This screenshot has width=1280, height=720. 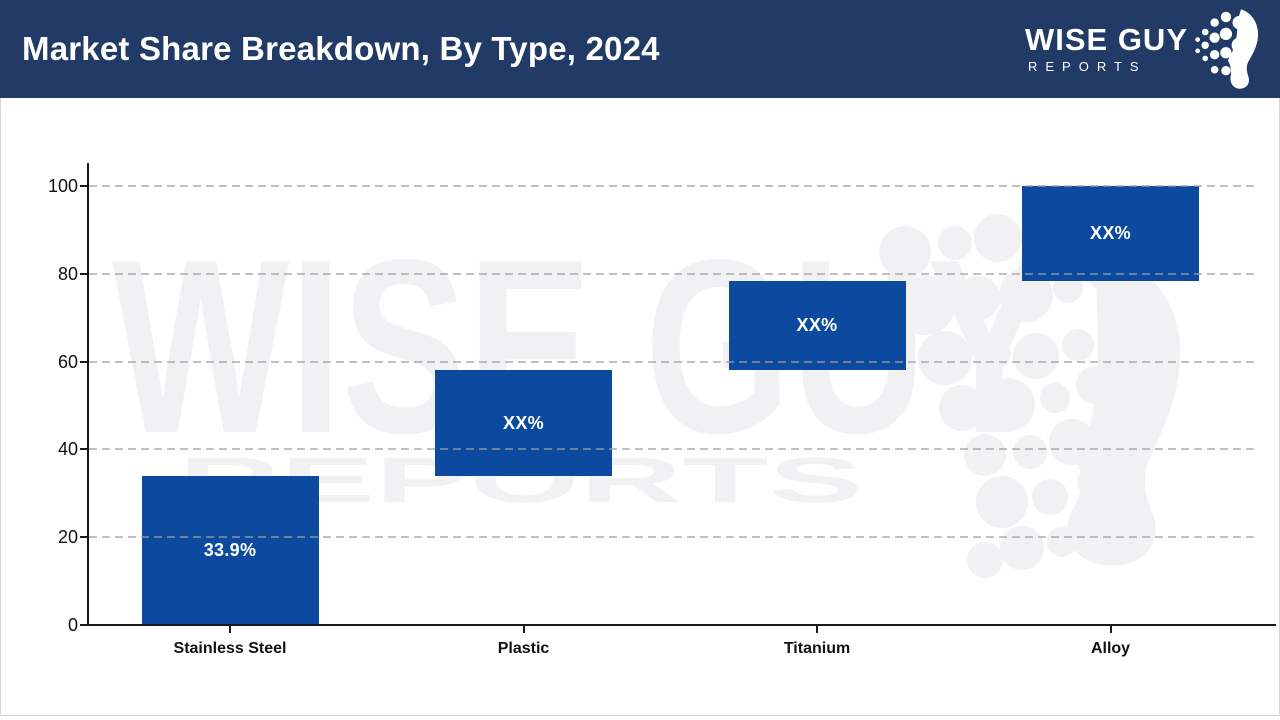 What do you see at coordinates (1226, 49) in the screenshot?
I see `logo-head-icon` at bounding box center [1226, 49].